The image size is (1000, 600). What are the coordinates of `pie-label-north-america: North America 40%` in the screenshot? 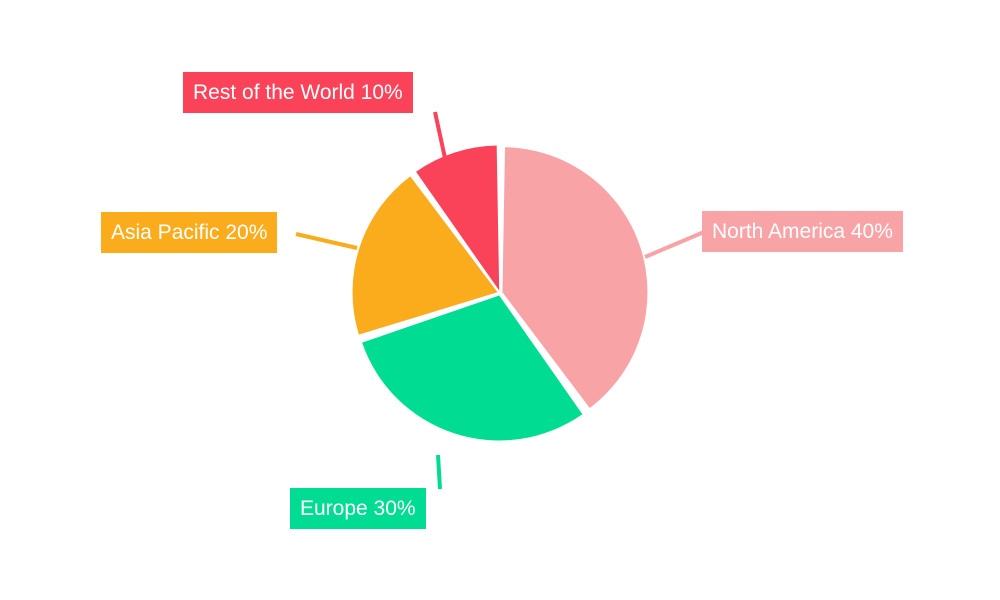 It's located at (802, 231).